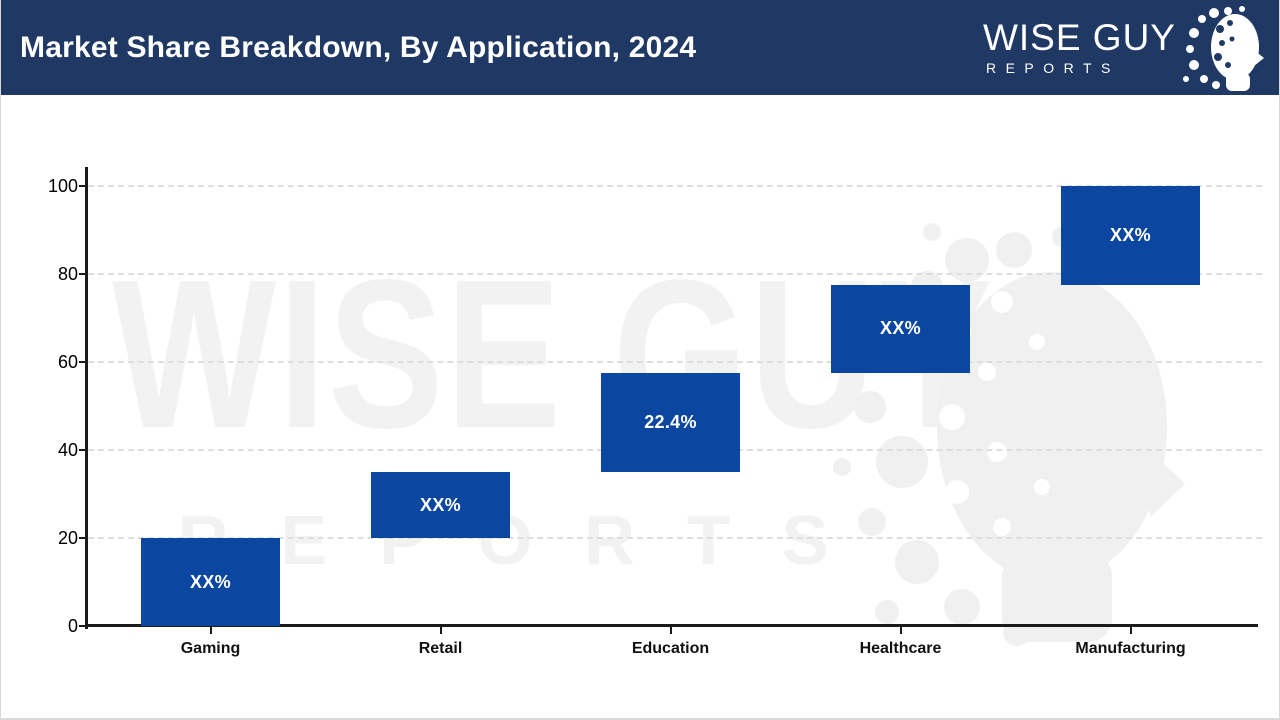 The height and width of the screenshot is (720, 1280). I want to click on logo: WISE GUY REPORTS, so click(1131, 48).